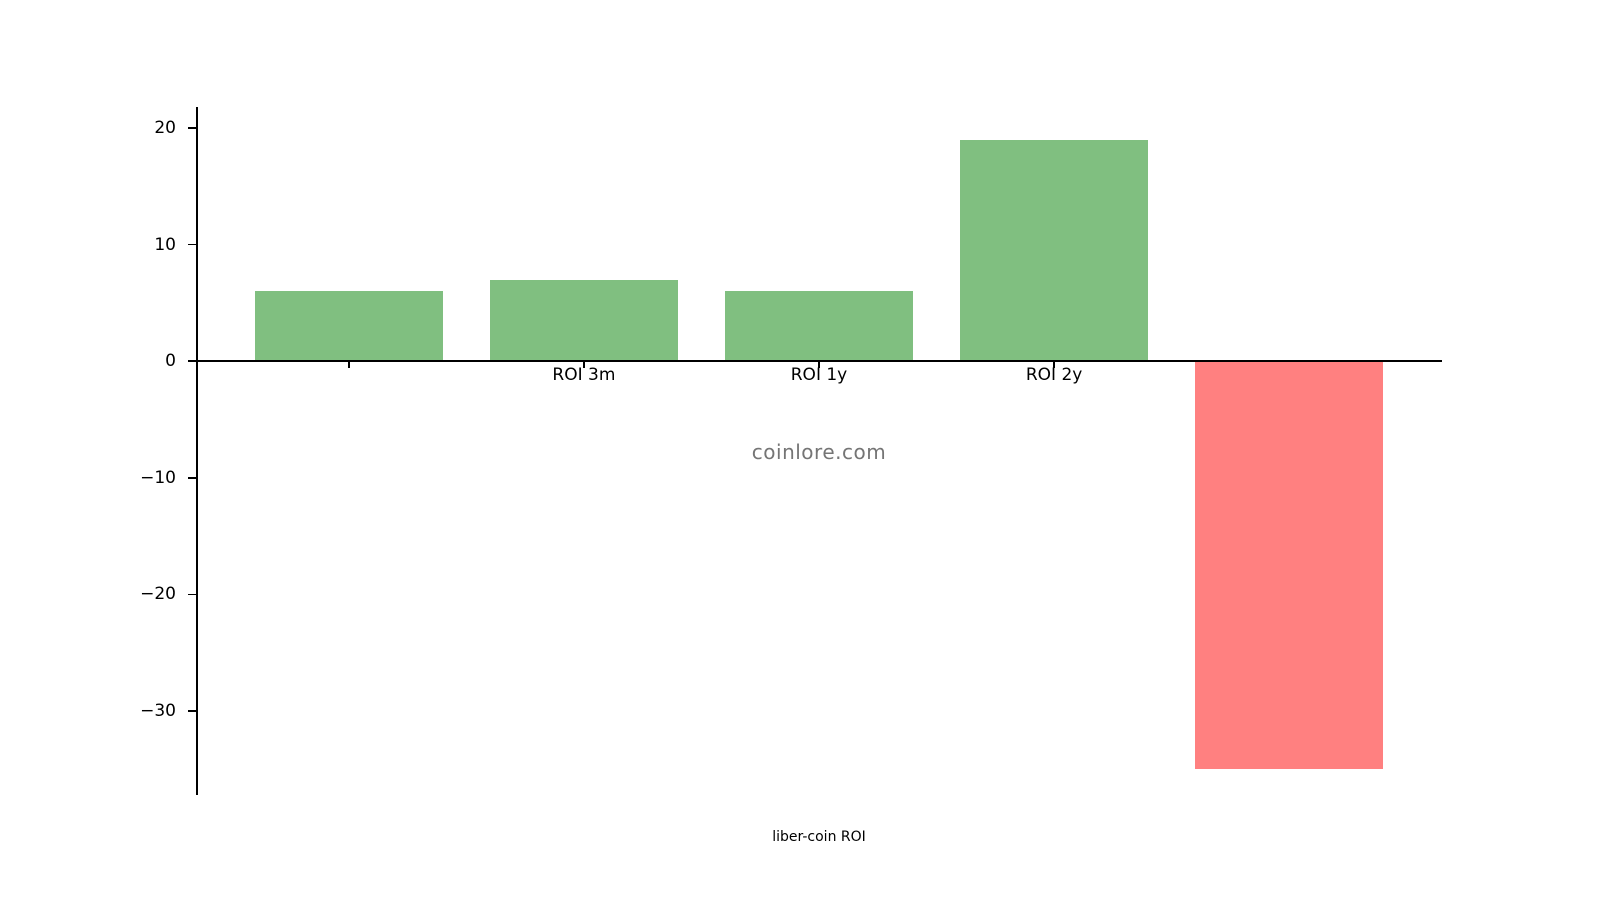  Describe the element at coordinates (819, 452) in the screenshot. I see `watermark: coinlore.com` at that location.